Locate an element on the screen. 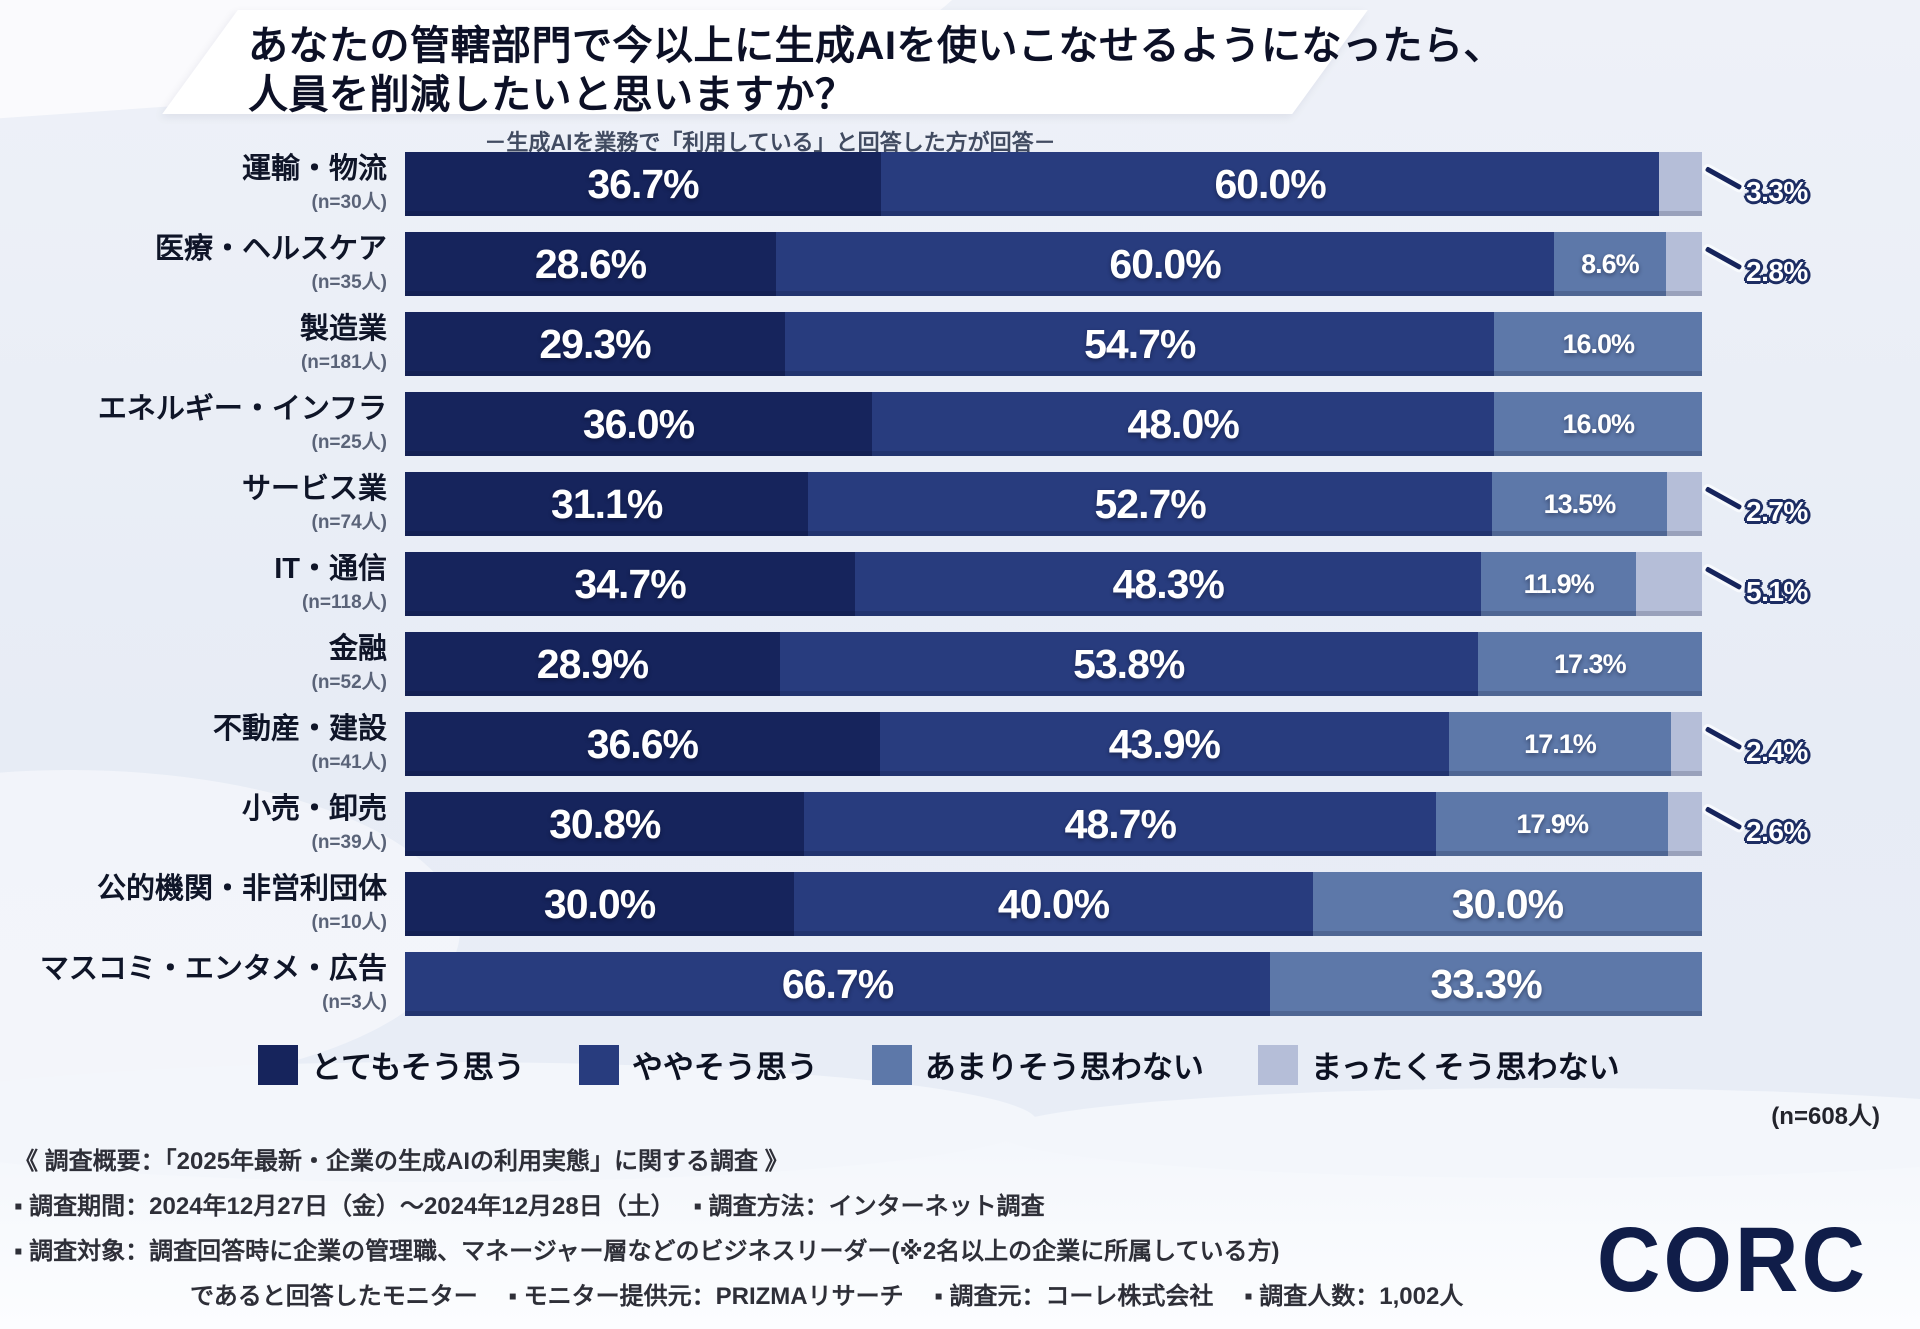 This screenshot has width=1920, height=1329. callout-connector-line is located at coordinates (1723, 498).